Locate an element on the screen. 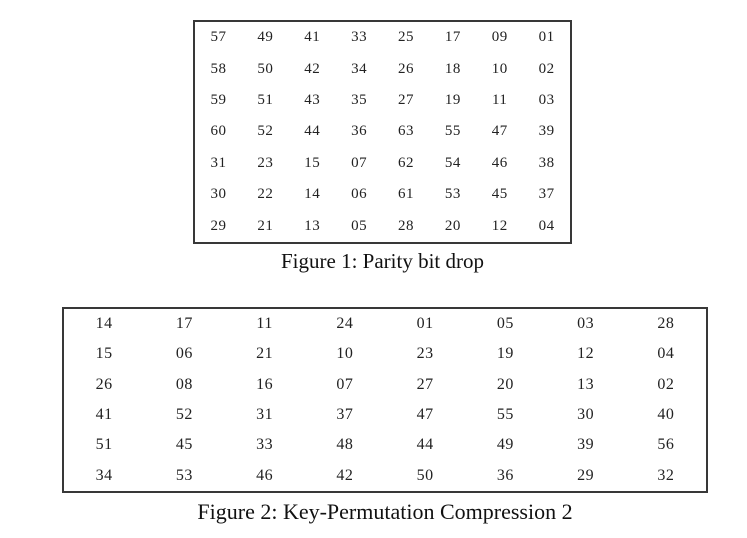 This screenshot has height=538, width=747. table-row: 41 52 31 37 47 55 30 40 is located at coordinates (385, 415).